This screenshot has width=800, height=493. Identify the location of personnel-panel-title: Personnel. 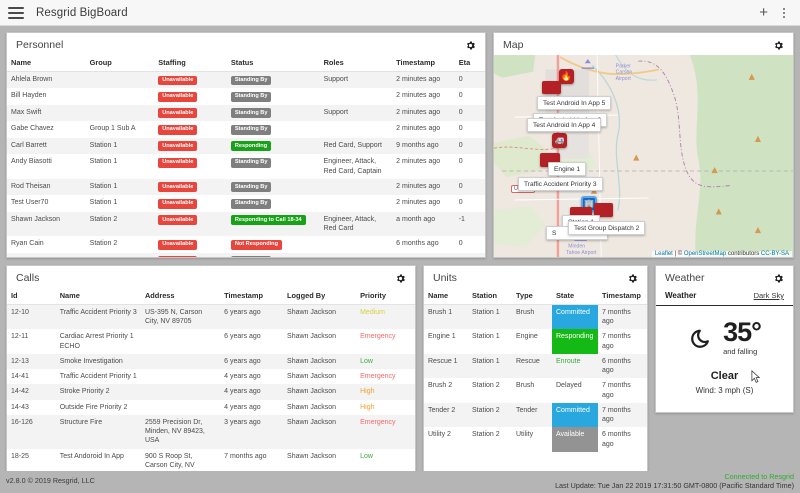
(40, 45).